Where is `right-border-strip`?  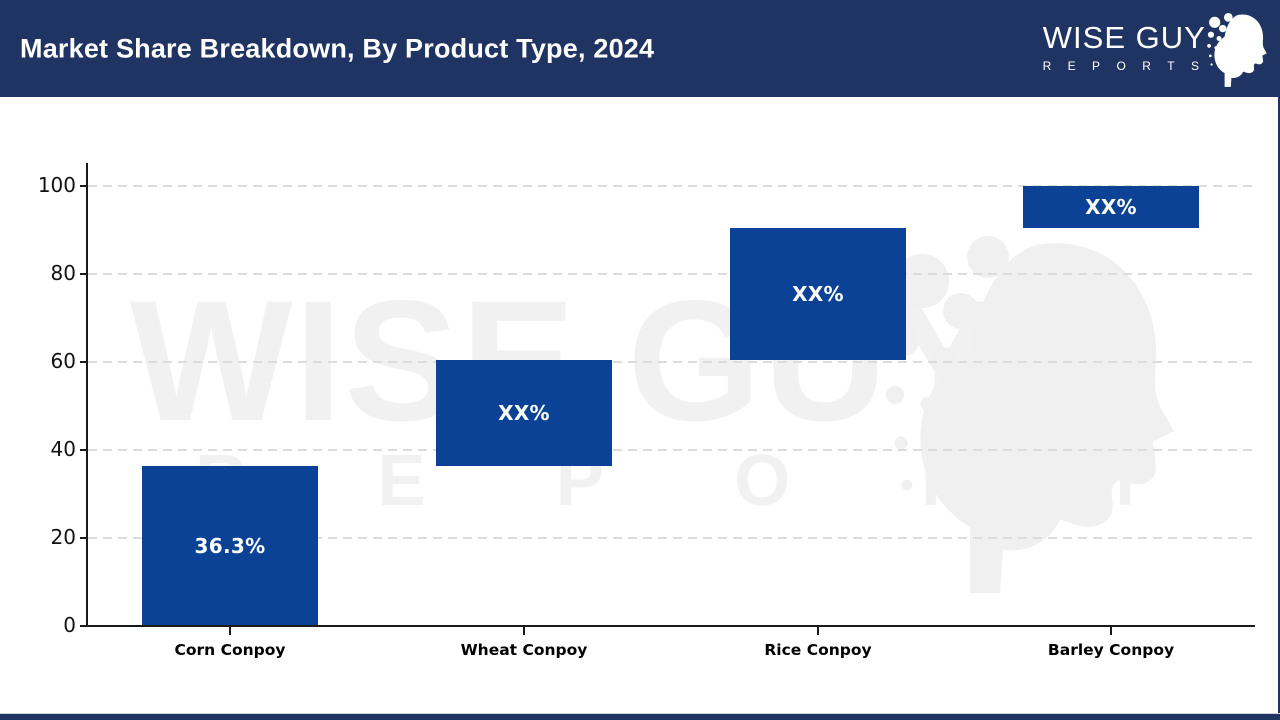
right-border-strip is located at coordinates (1279, 408).